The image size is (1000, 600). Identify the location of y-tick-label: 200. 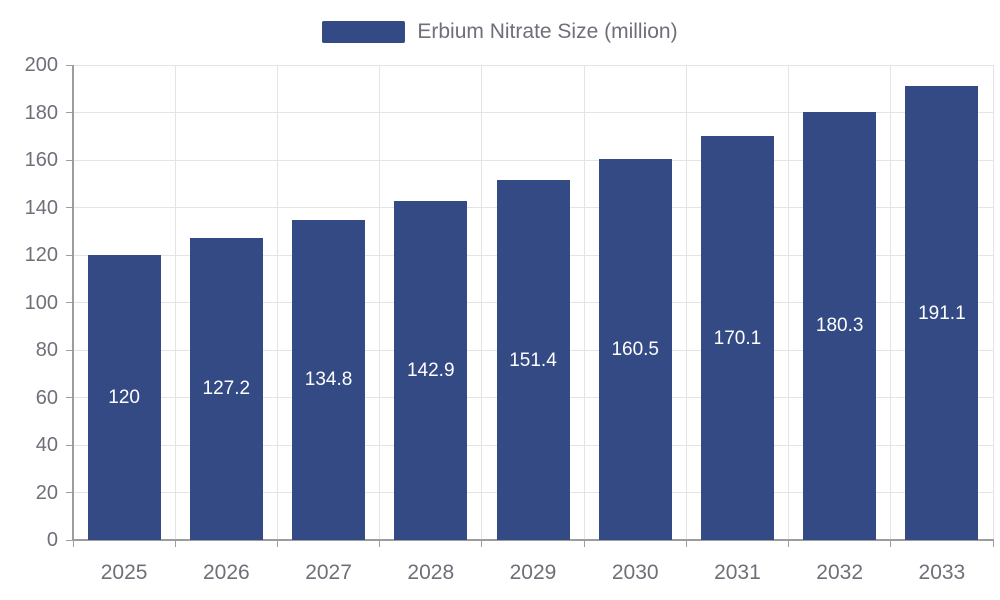
(41, 65).